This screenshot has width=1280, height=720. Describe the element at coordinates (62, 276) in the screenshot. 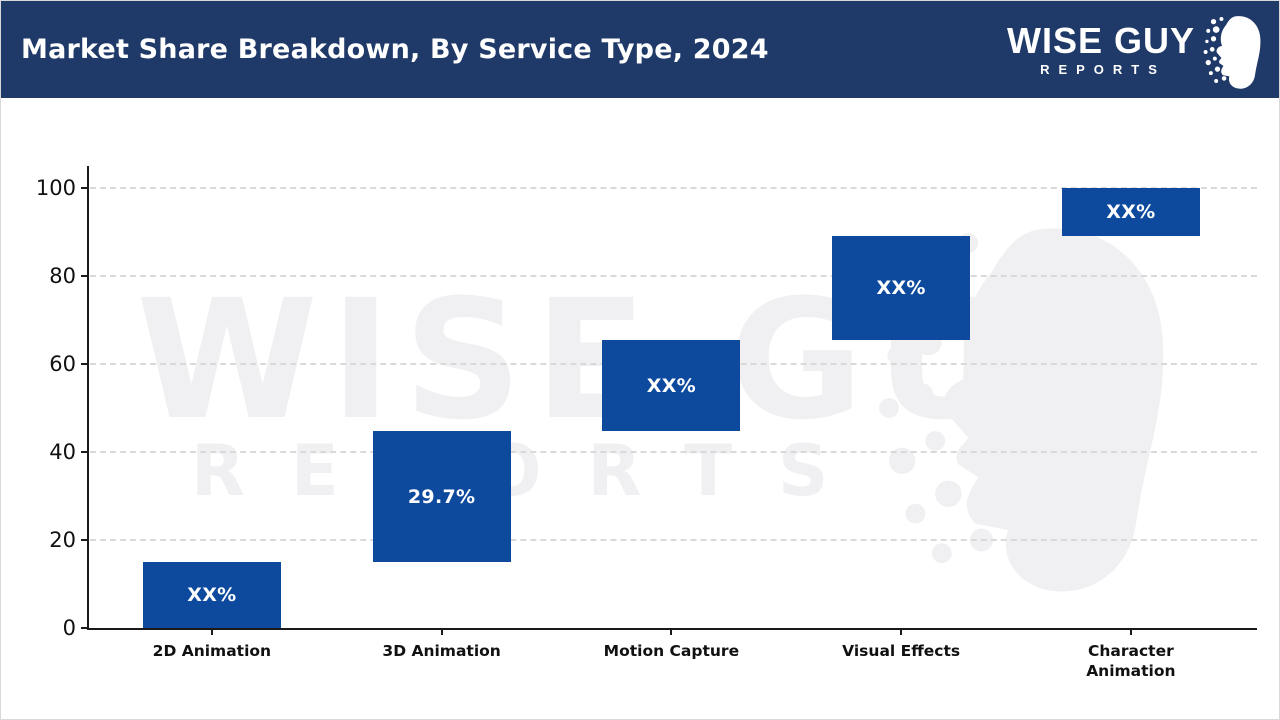

I see `ytick-label-80: 80` at that location.